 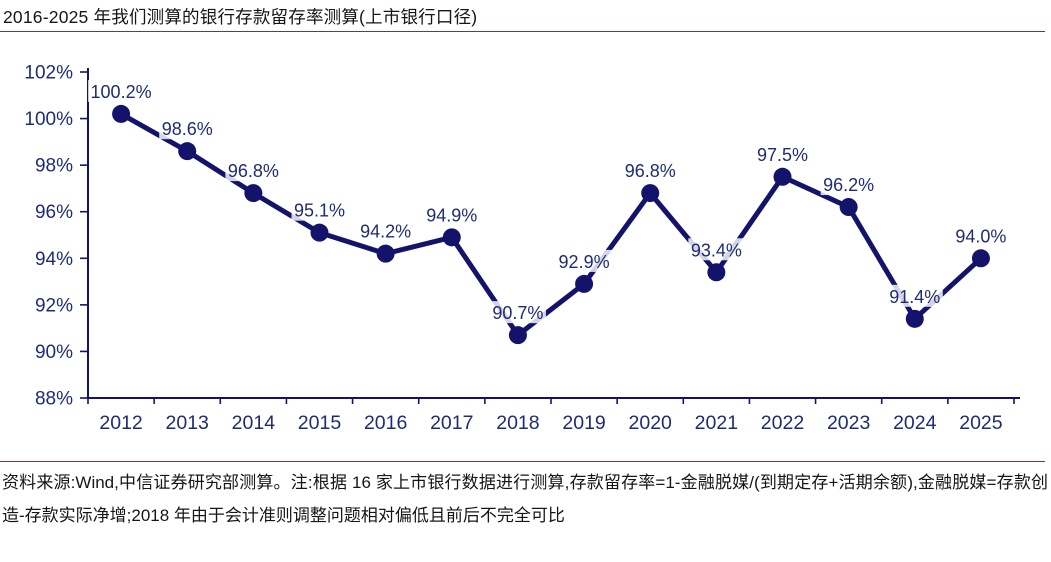 I want to click on y-axis-label: 92%, so click(x=54, y=305).